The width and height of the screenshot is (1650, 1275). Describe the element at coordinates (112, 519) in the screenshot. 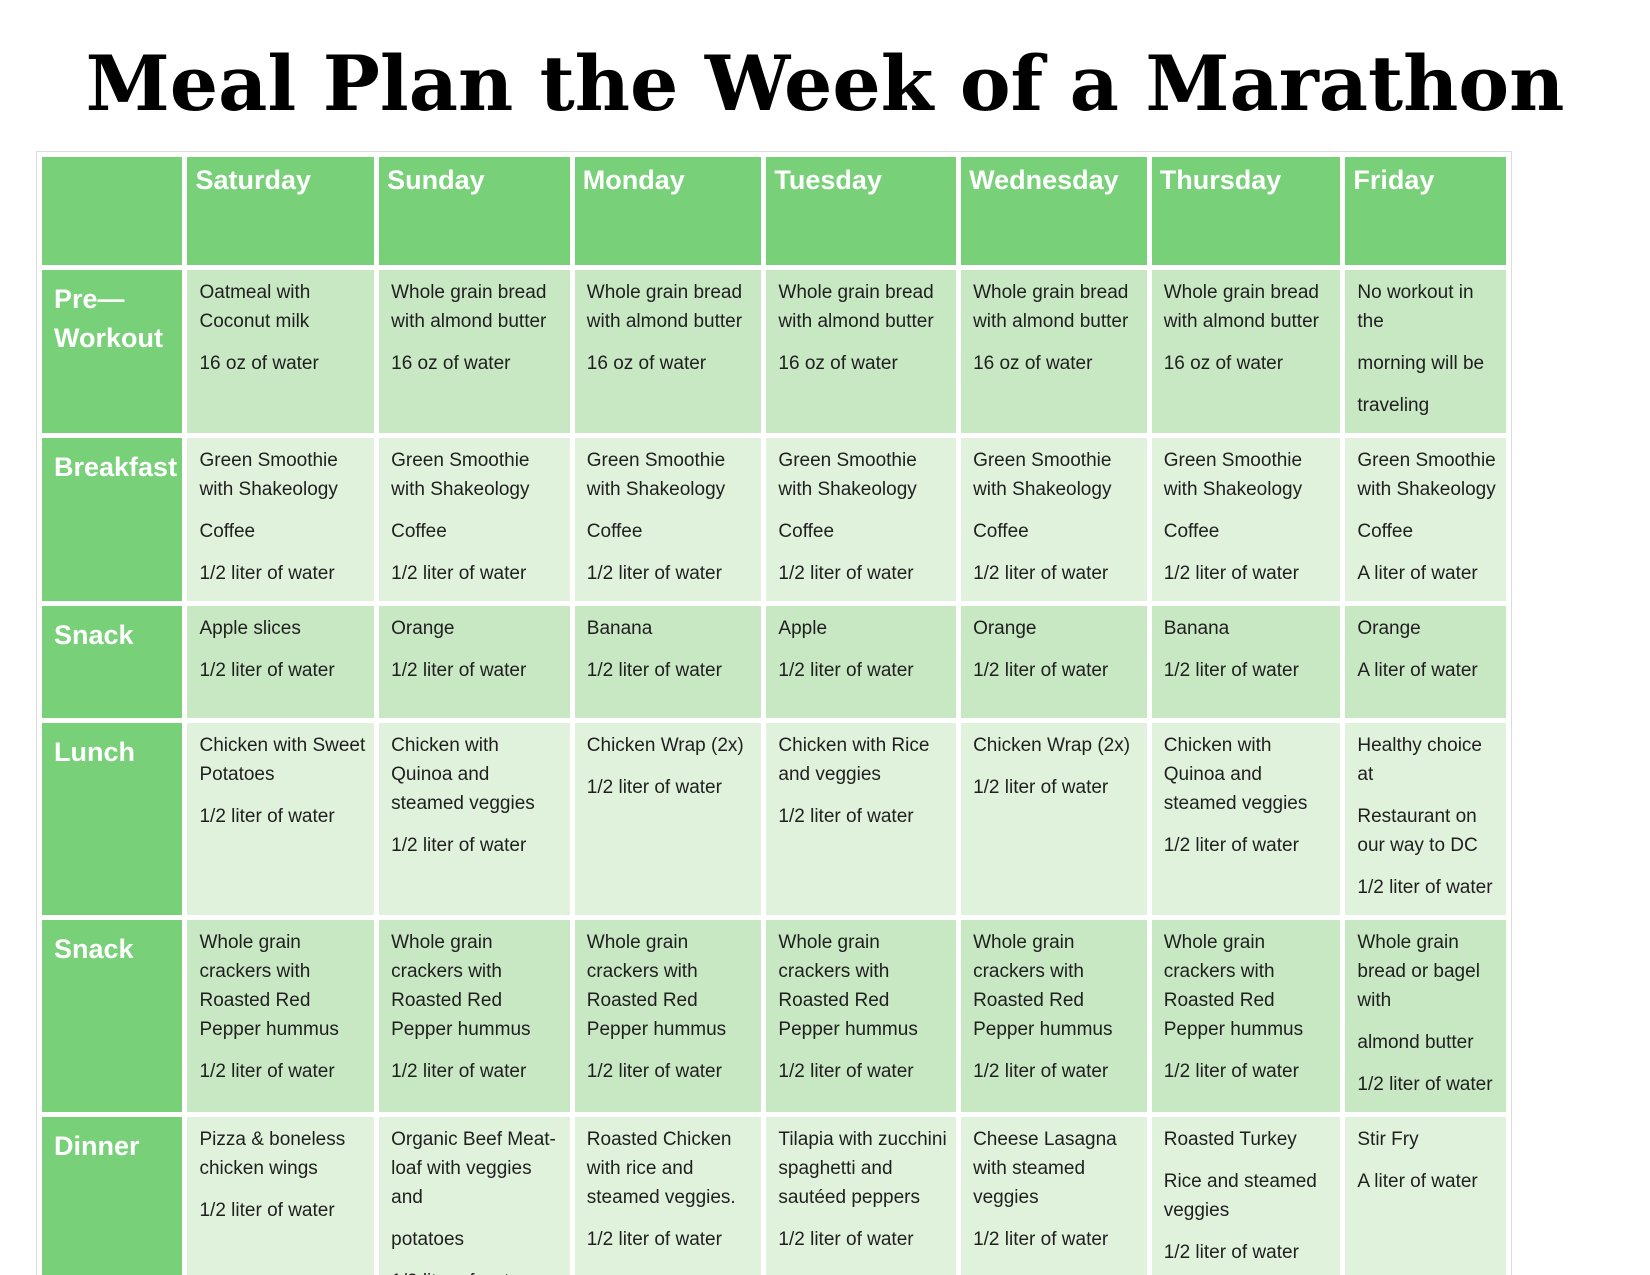

I see `row-label-breakfast: Breakfast` at that location.